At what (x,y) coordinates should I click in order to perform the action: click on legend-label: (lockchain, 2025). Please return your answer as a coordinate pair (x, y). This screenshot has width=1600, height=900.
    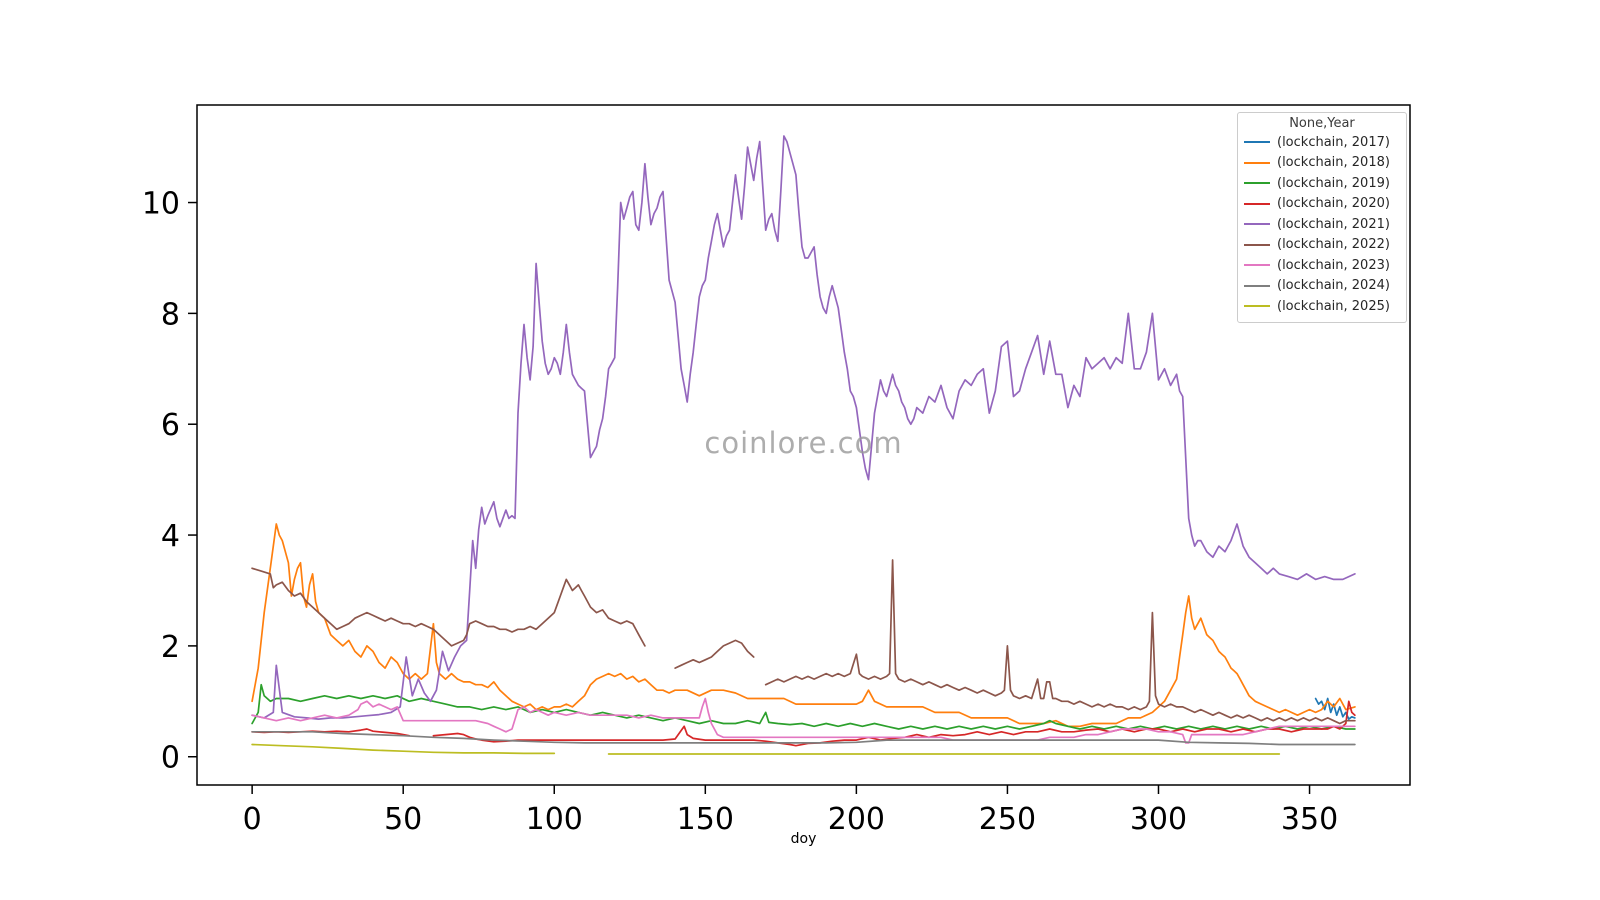
    Looking at the image, I should click on (1333, 306).